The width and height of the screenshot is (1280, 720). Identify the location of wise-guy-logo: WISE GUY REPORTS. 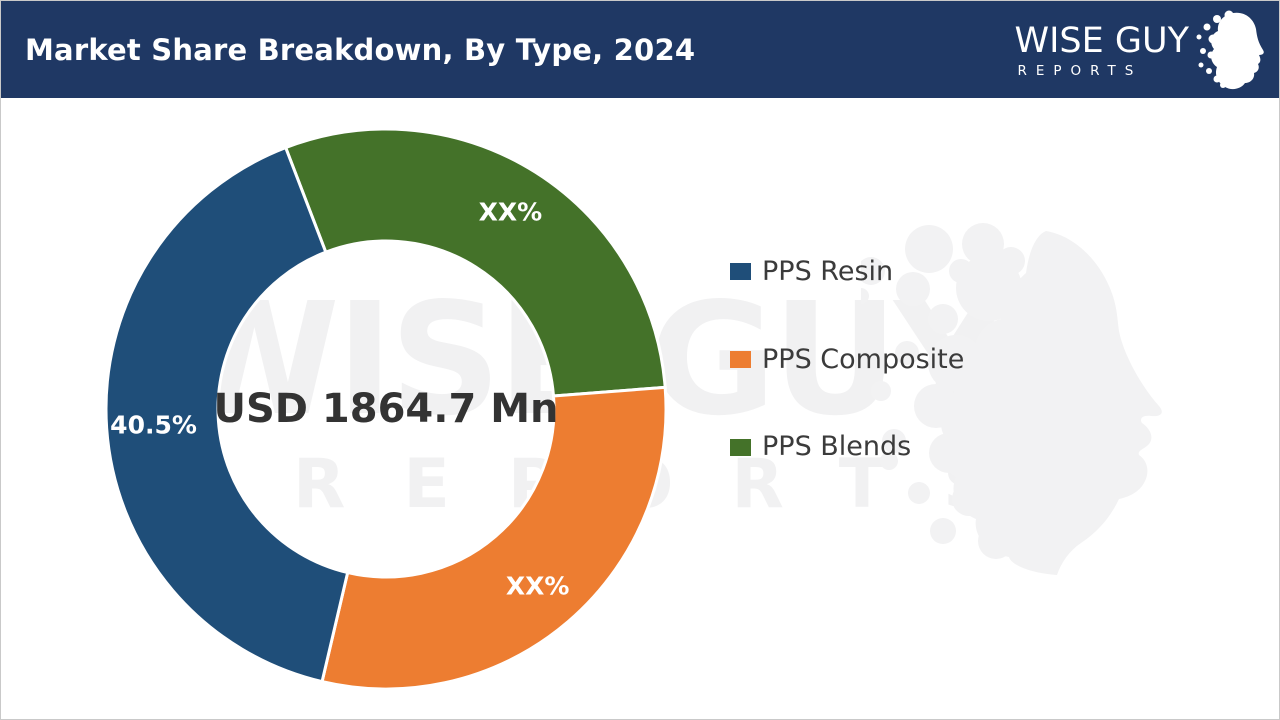
(1140, 51).